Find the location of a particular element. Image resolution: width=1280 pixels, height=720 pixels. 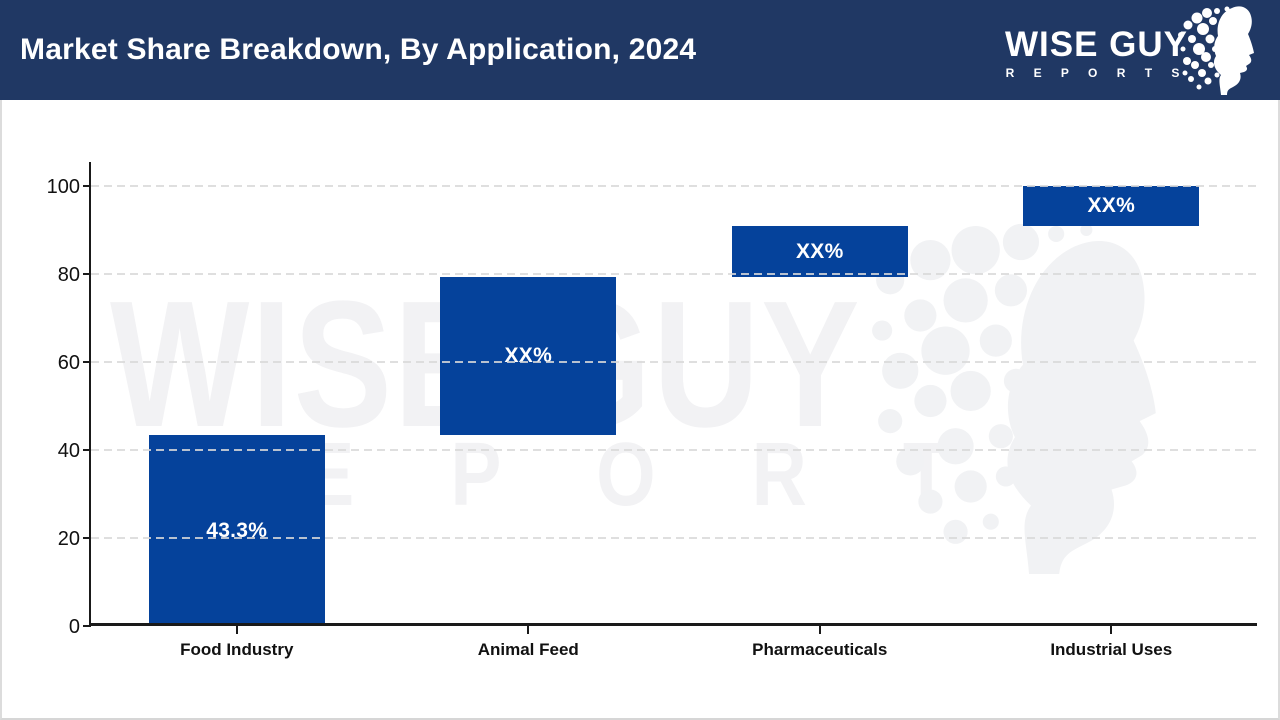

y-tick-label-0: 0 is located at coordinates (74, 627).